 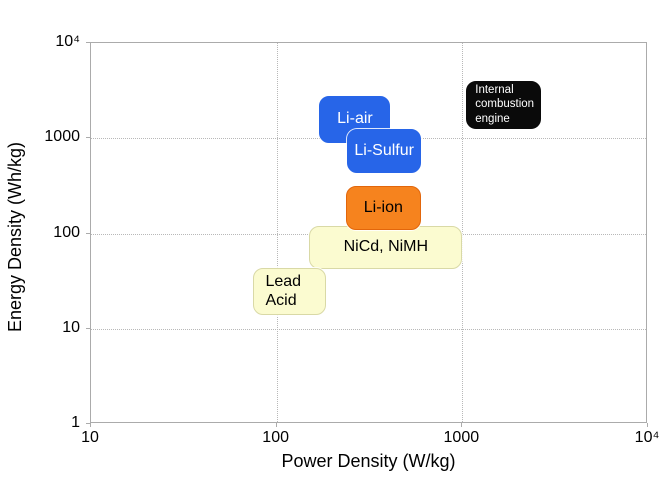 I want to click on x-tick-label: 10, so click(x=90, y=437).